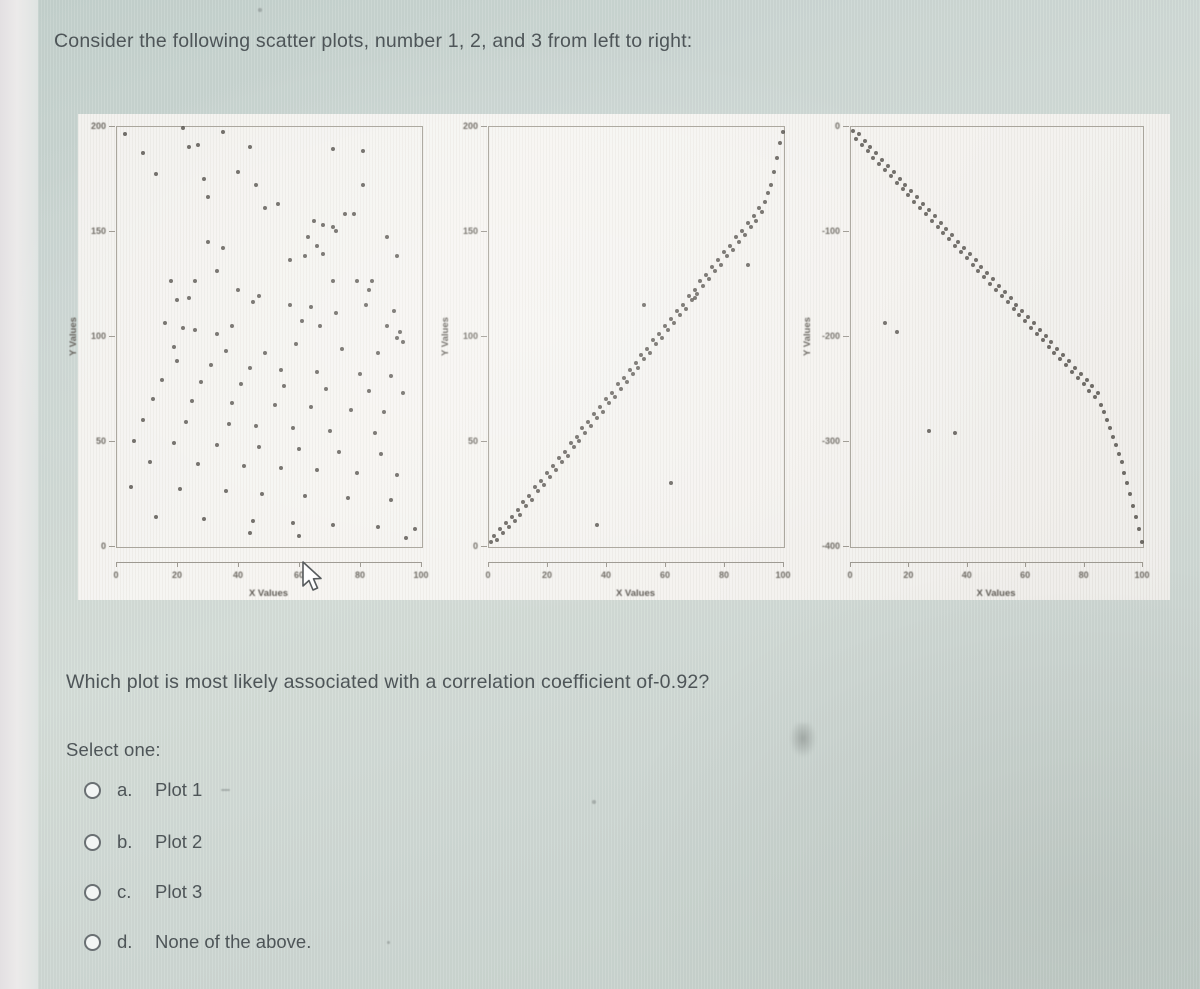 This screenshot has width=1200, height=989. I want to click on y-axis-tick-label: 150, so click(470, 231).